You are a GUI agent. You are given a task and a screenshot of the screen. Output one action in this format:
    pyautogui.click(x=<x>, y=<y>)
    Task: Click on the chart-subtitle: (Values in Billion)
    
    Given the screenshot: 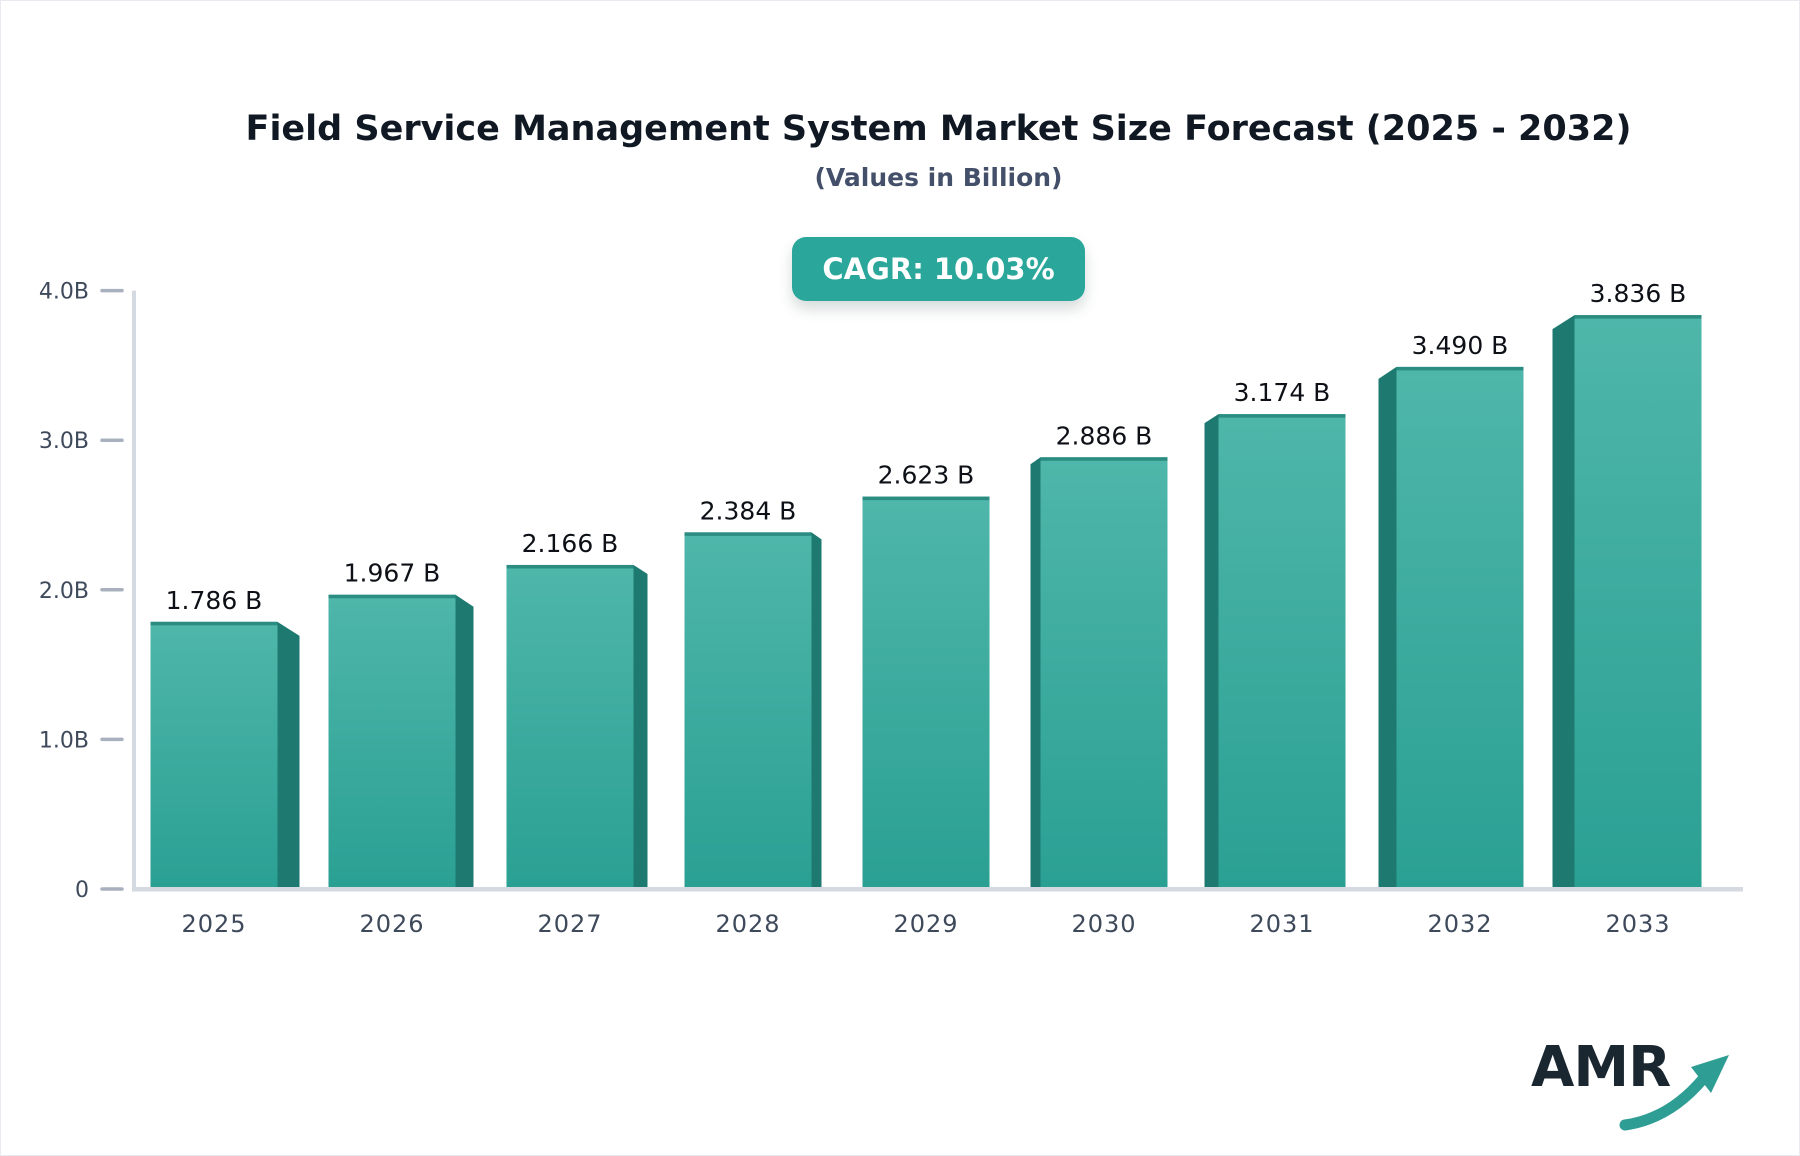 What is the action you would take?
    pyautogui.click(x=938, y=177)
    